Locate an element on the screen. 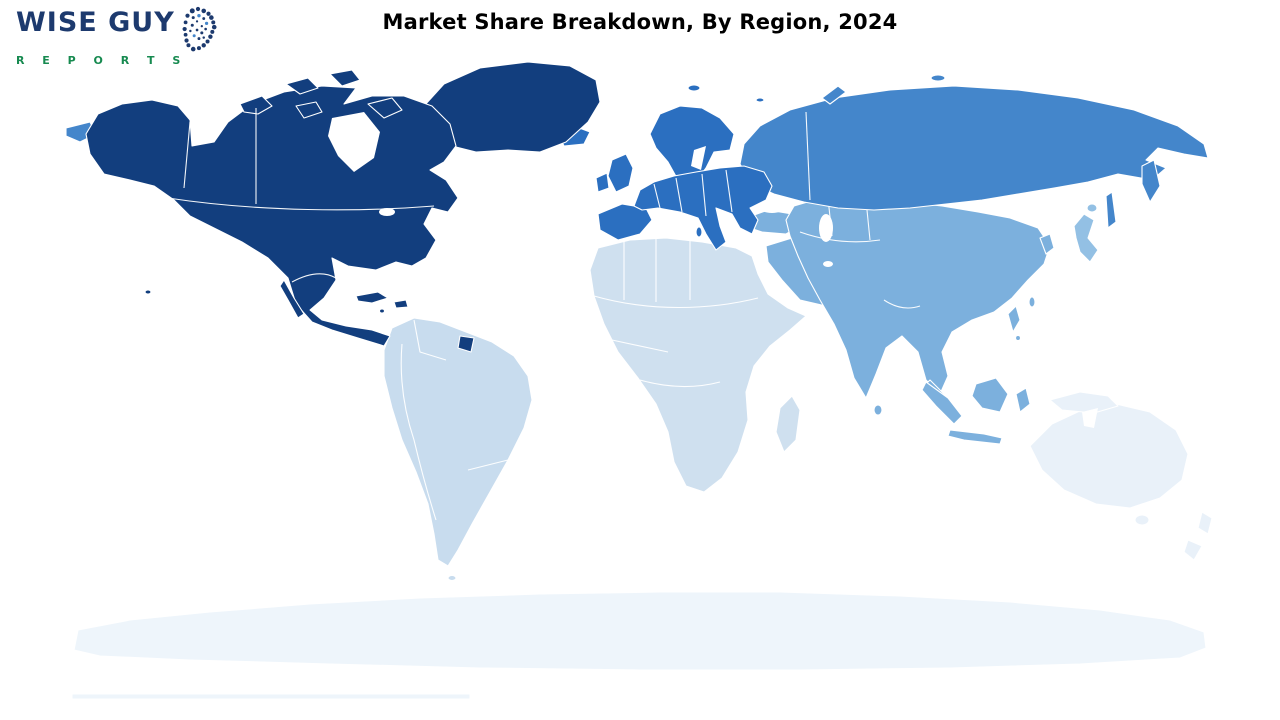 This screenshot has height=720, width=1280. region-north-america is located at coordinates (272, 208).